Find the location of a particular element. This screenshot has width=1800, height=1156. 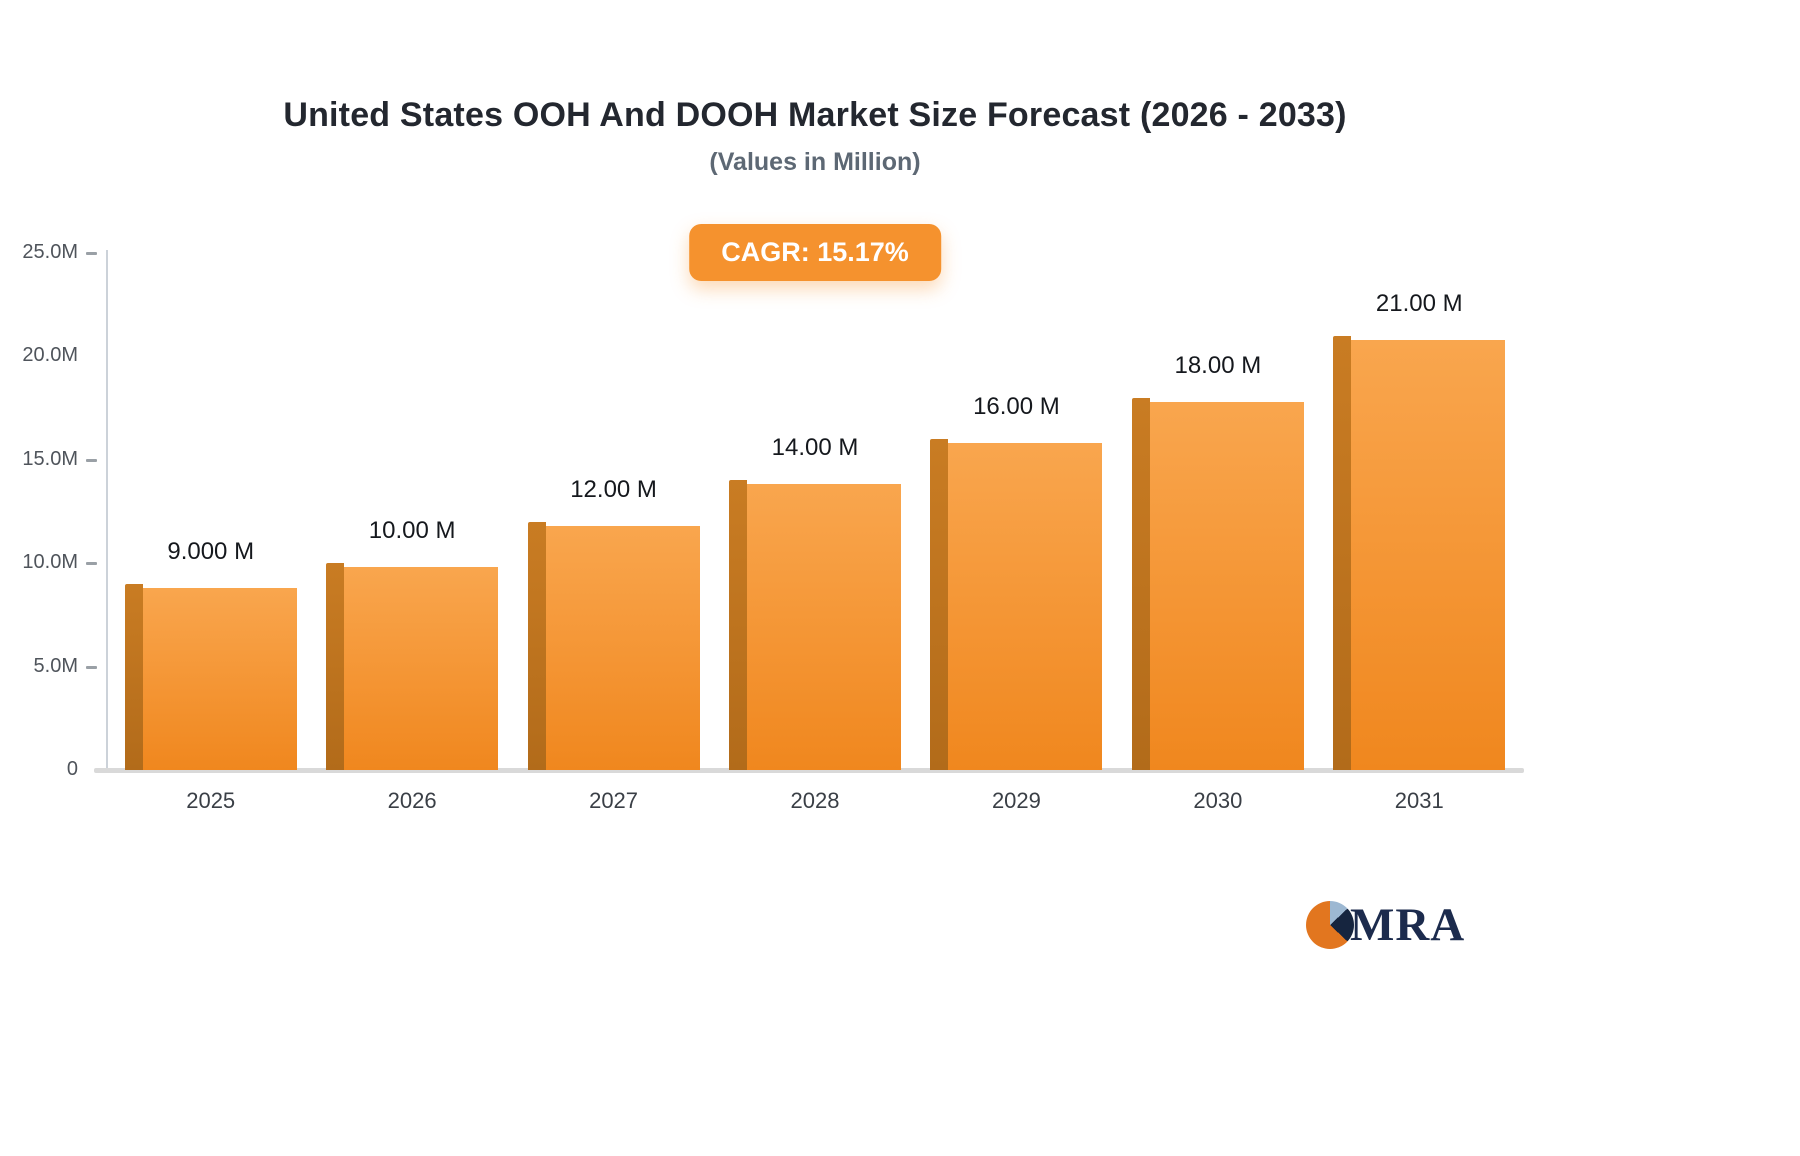

bar-value-label: 10.00 M is located at coordinates (412, 531).